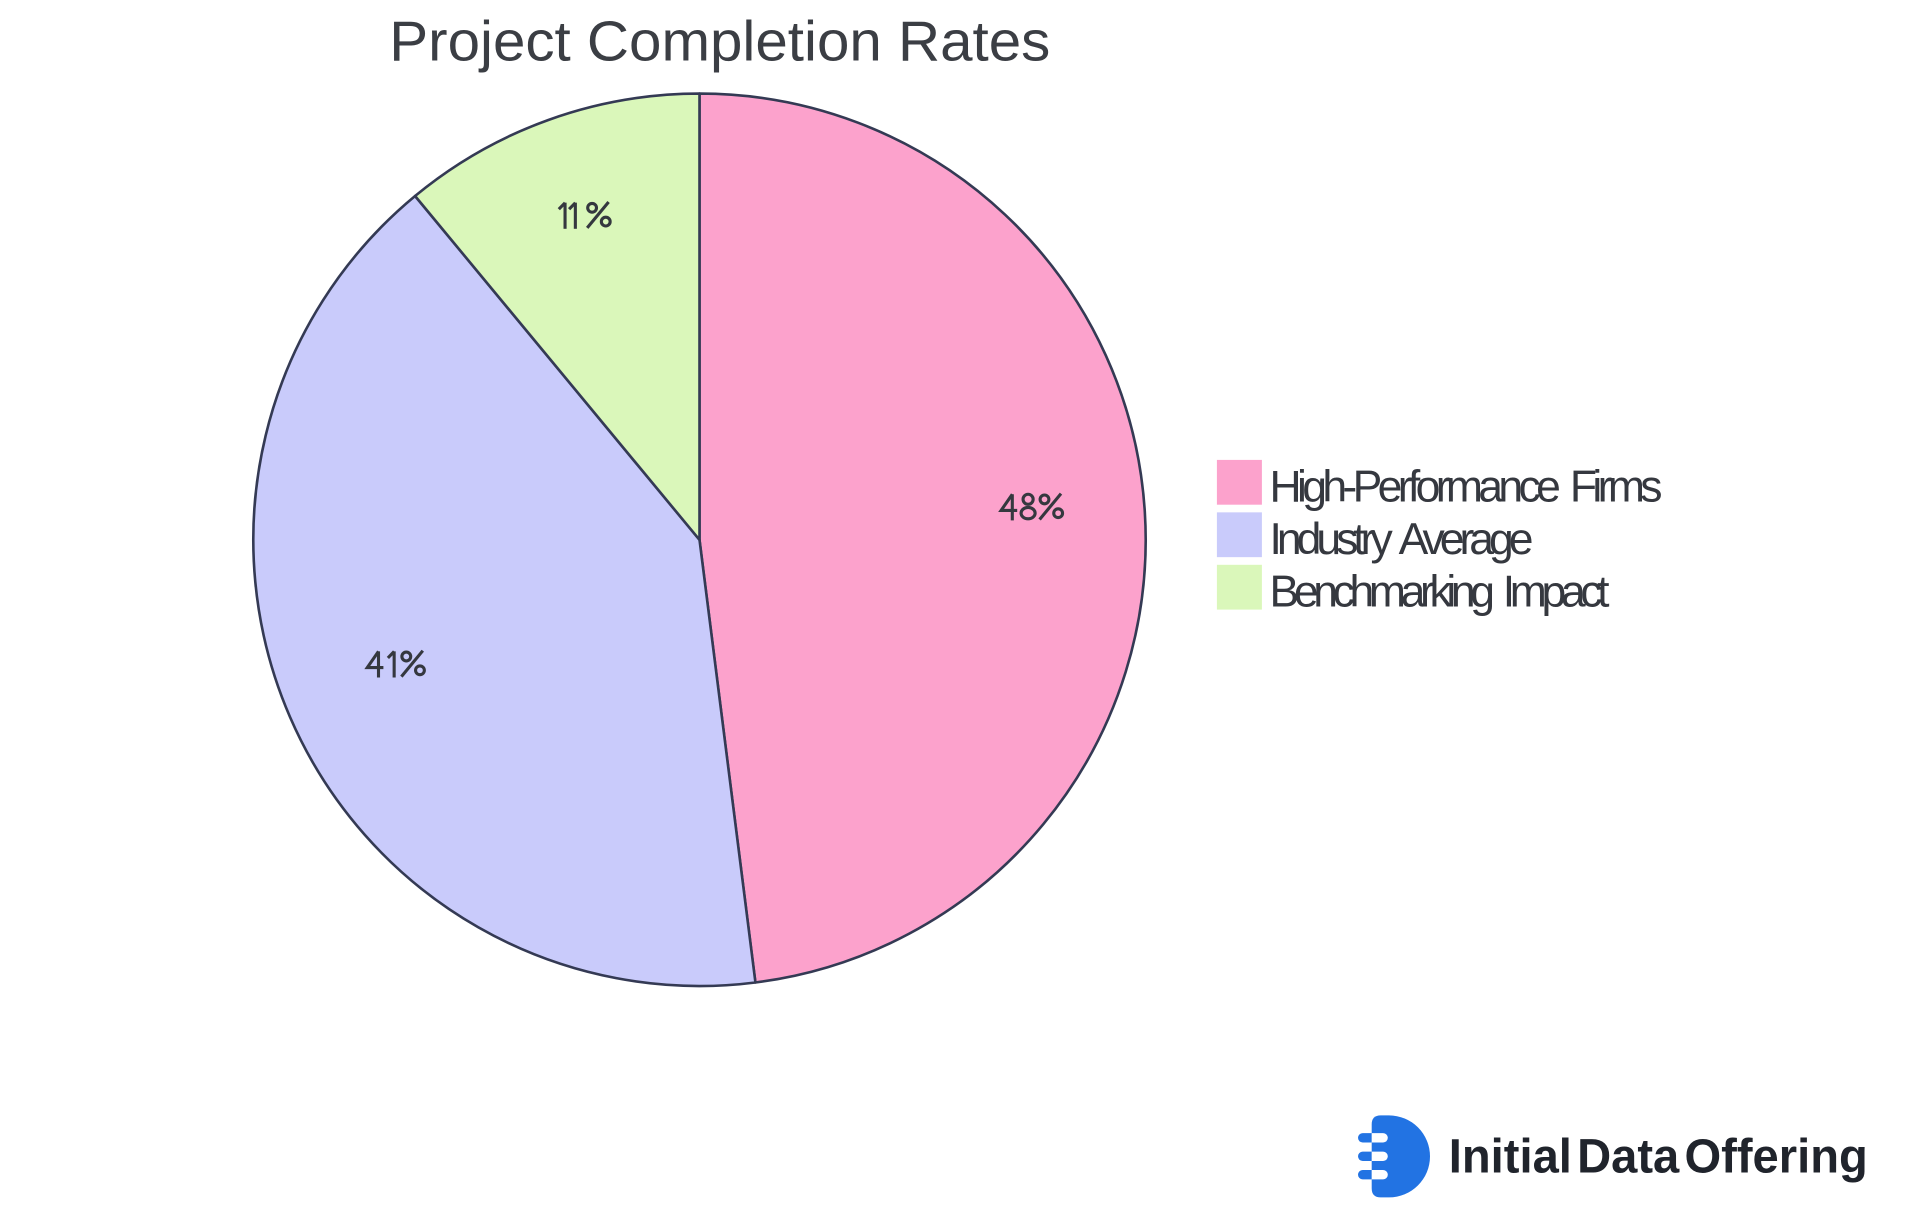  What do you see at coordinates (1466, 486) in the screenshot?
I see `svg-text: High-Performance Firms` at bounding box center [1466, 486].